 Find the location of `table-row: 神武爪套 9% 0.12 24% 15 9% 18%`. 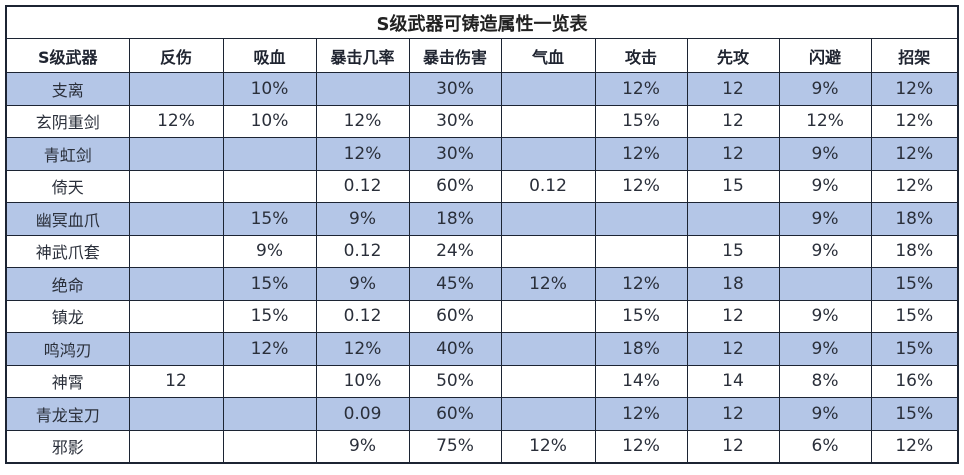

table-row: 神武爪套 9% 0.12 24% 15 9% 18% is located at coordinates (482, 251).